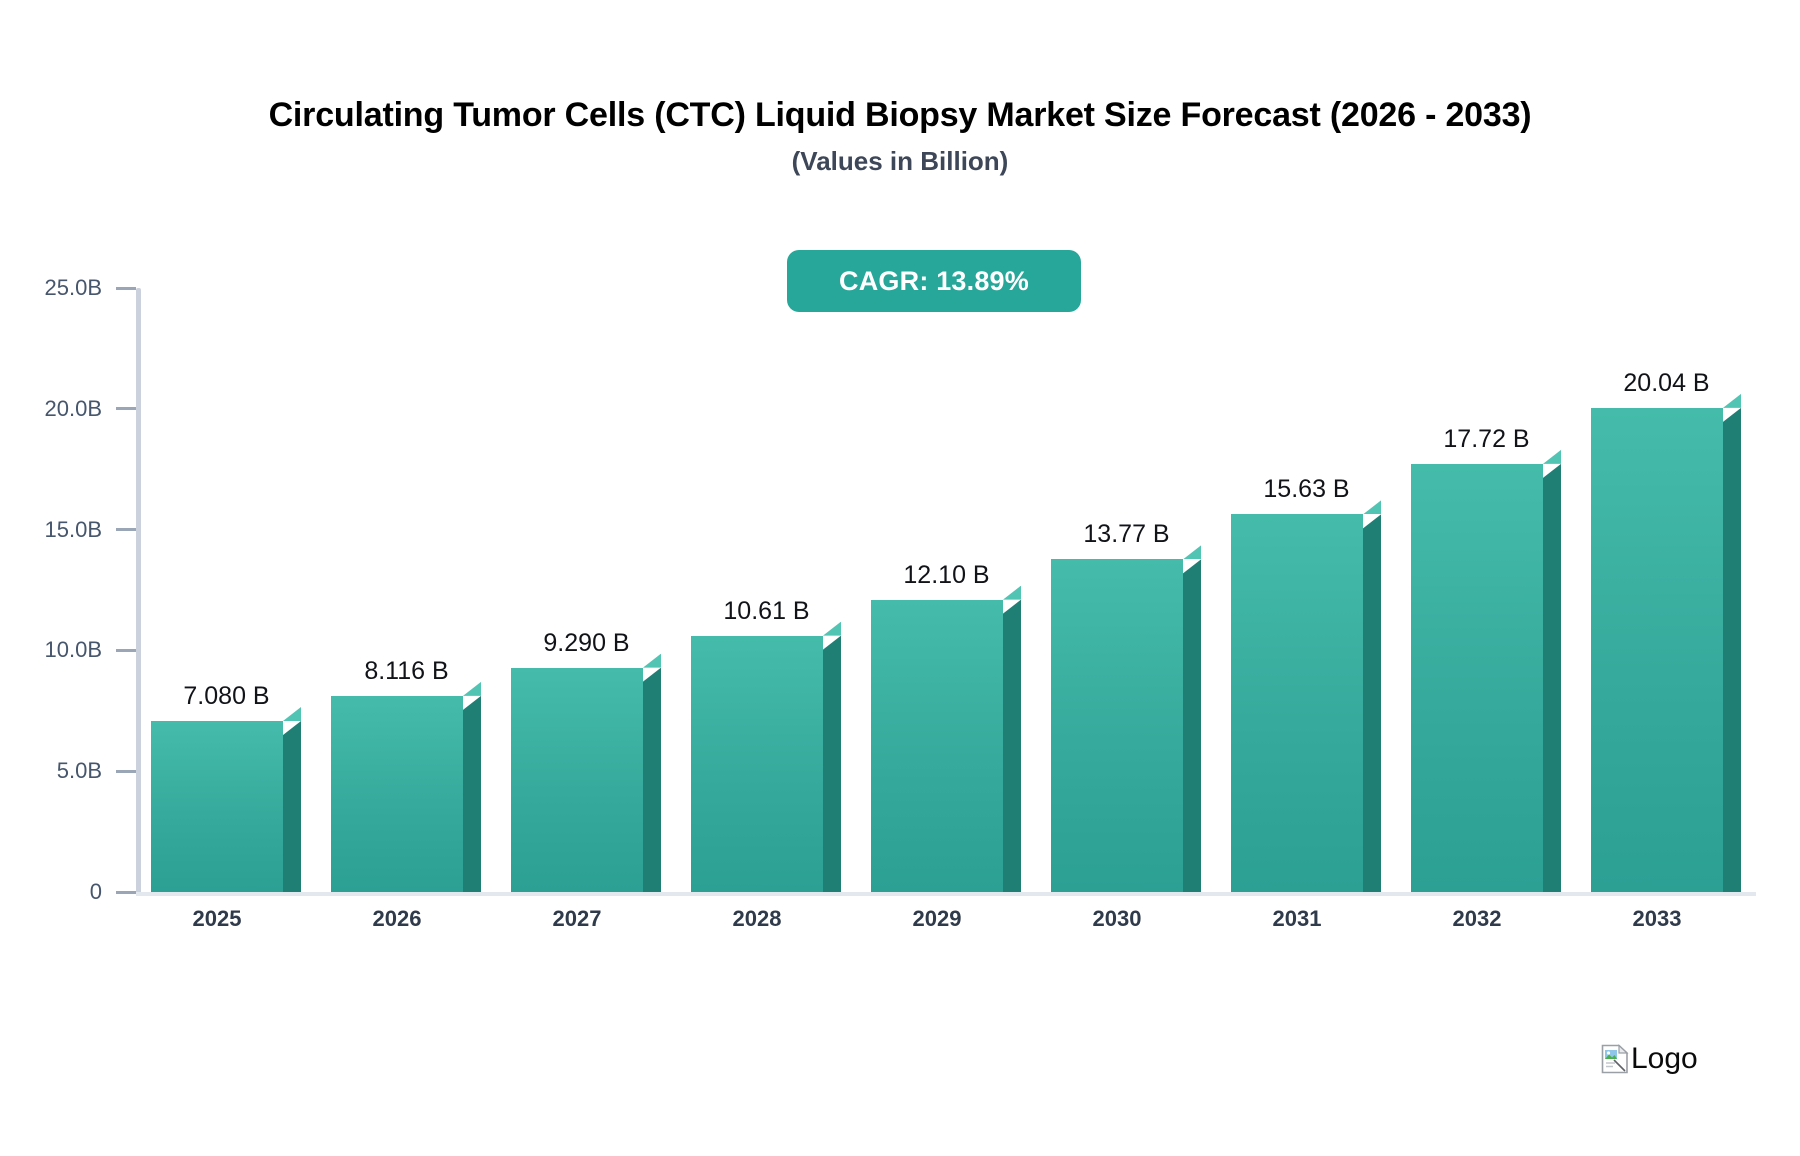 This screenshot has width=1800, height=1156. Describe the element at coordinates (757, 918) in the screenshot. I see `x-axis-label: 2028` at that location.